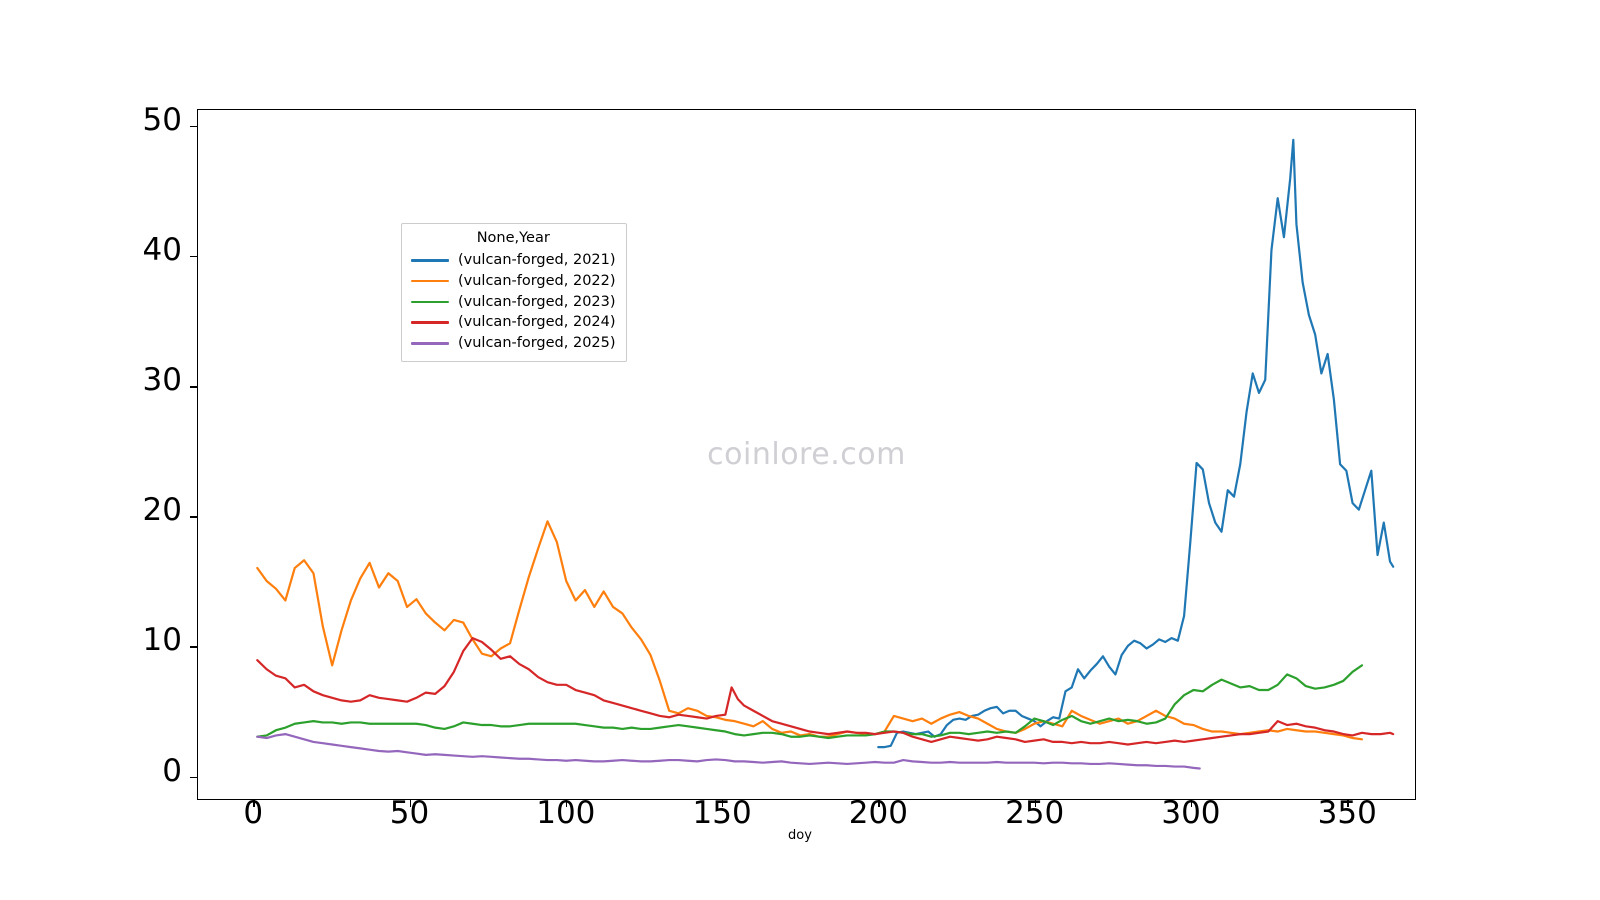 The width and height of the screenshot is (1600, 900). I want to click on legend-entry-label: (vulcan-forged, 2022), so click(537, 280).